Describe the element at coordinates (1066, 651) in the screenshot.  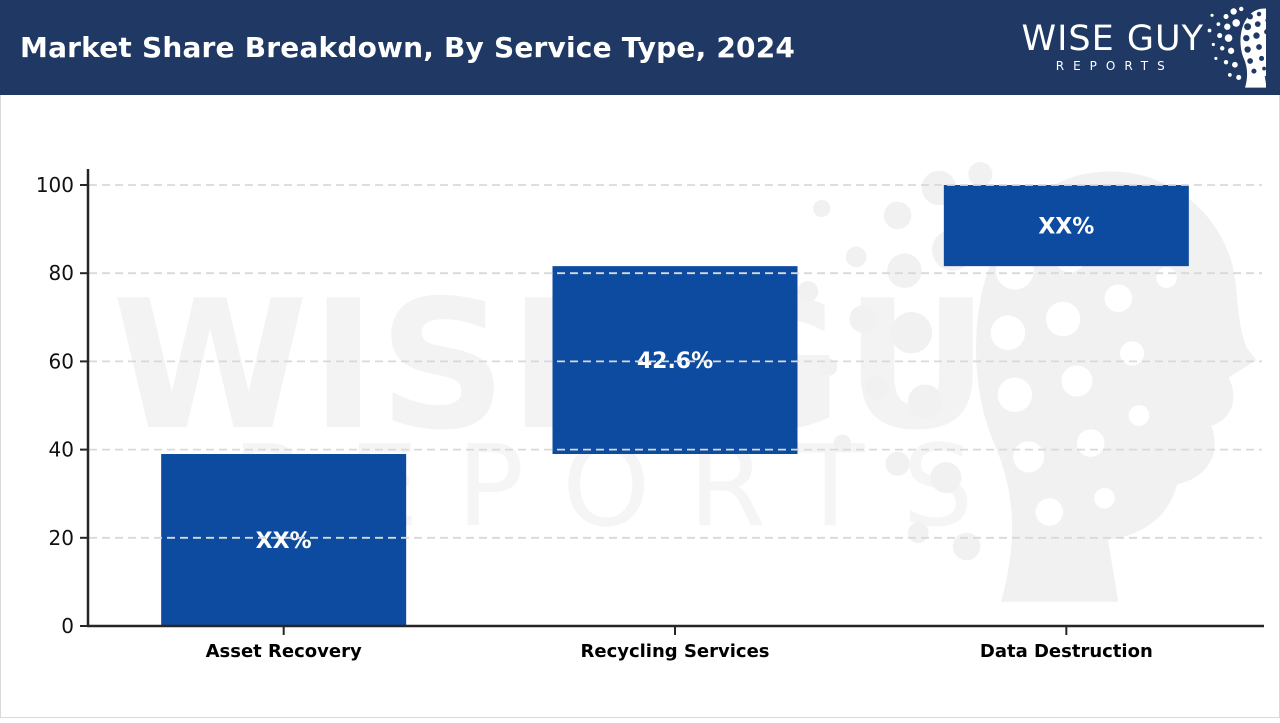
I see `x-tick-label: Data Destruction` at that location.